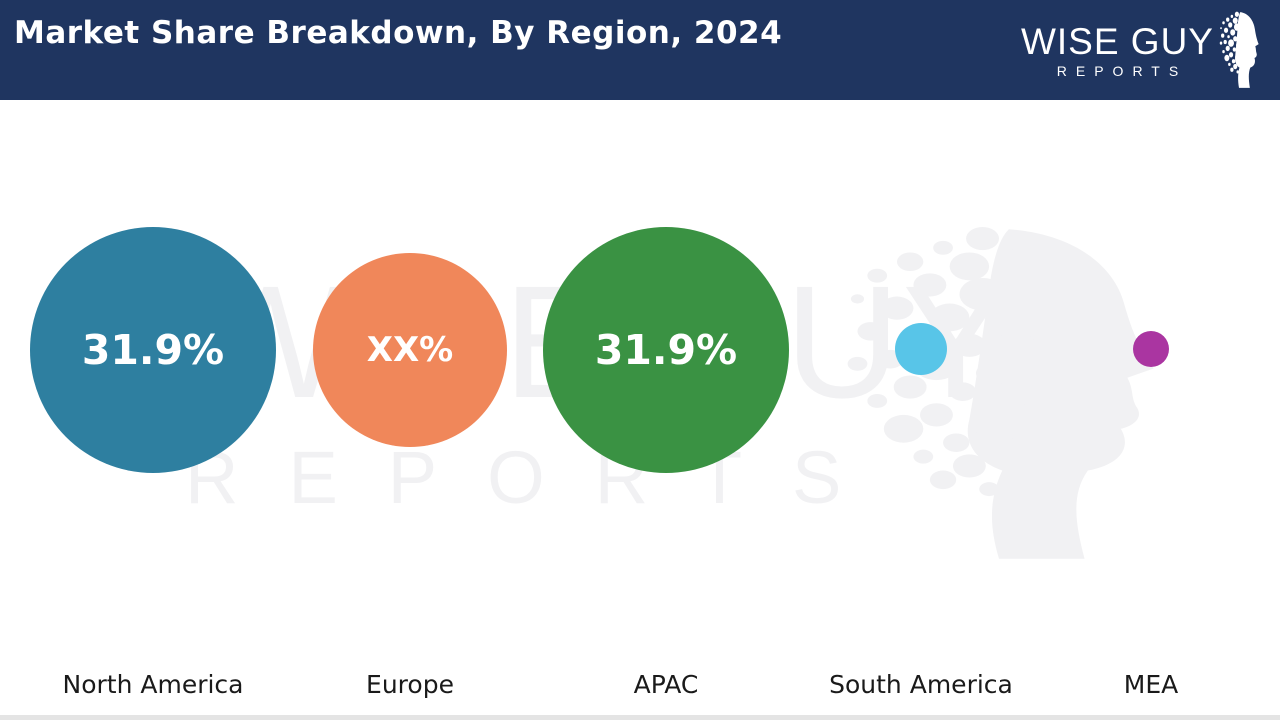 The image size is (1280, 720). What do you see at coordinates (666, 684) in the screenshot?
I see `region-label: APAC` at bounding box center [666, 684].